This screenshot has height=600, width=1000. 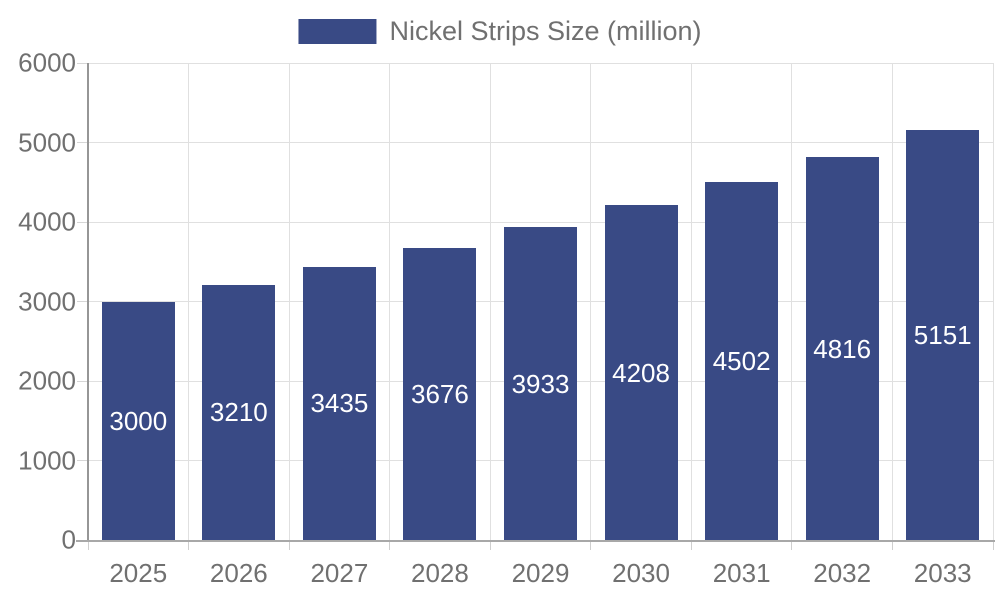 I want to click on bar-value-label: 4502, so click(x=741, y=361).